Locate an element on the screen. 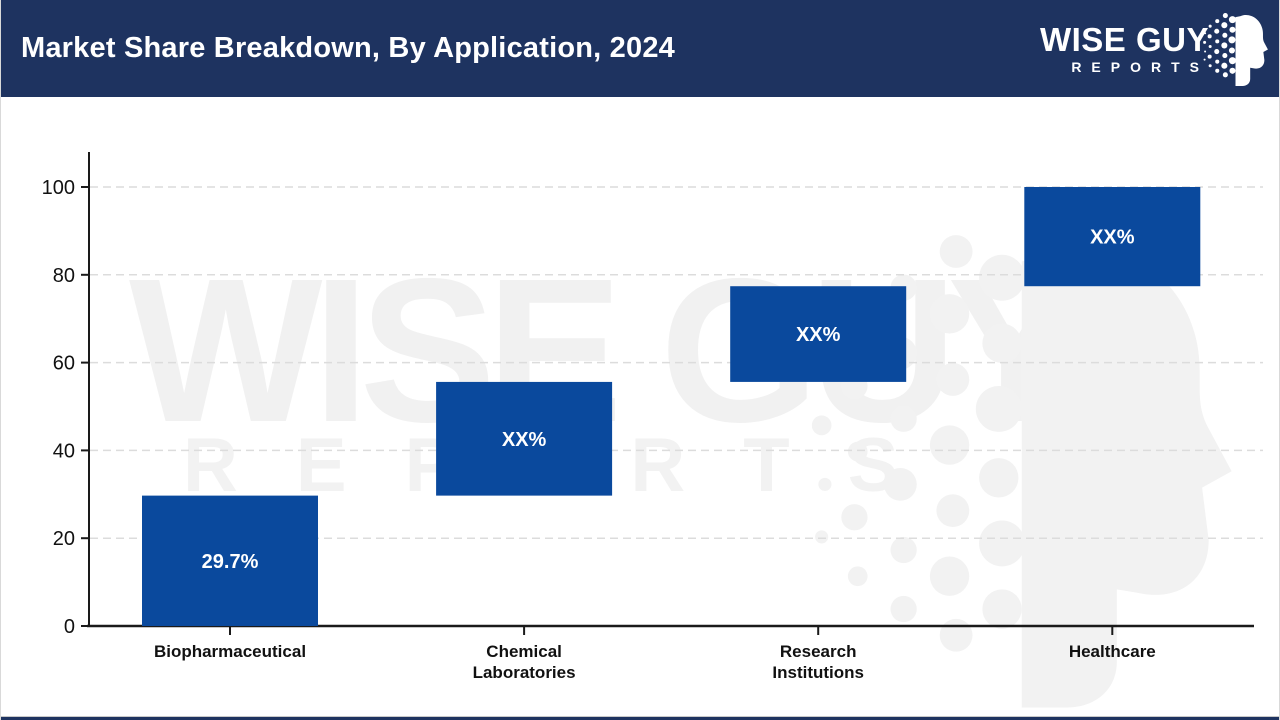 Image resolution: width=1280 pixels, height=720 pixels. y-tick-label-20: 20 is located at coordinates (64, 539).